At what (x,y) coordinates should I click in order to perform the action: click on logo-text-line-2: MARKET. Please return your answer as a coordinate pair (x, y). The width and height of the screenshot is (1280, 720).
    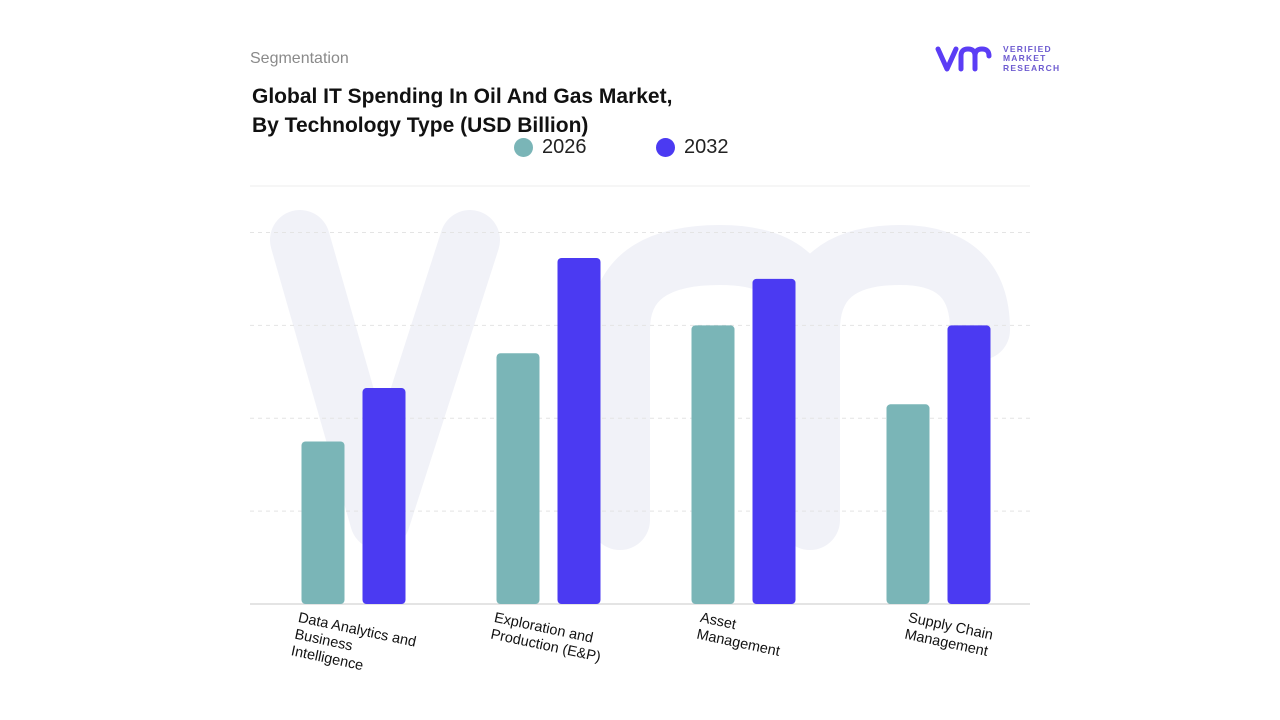
    Looking at the image, I should click on (1025, 58).